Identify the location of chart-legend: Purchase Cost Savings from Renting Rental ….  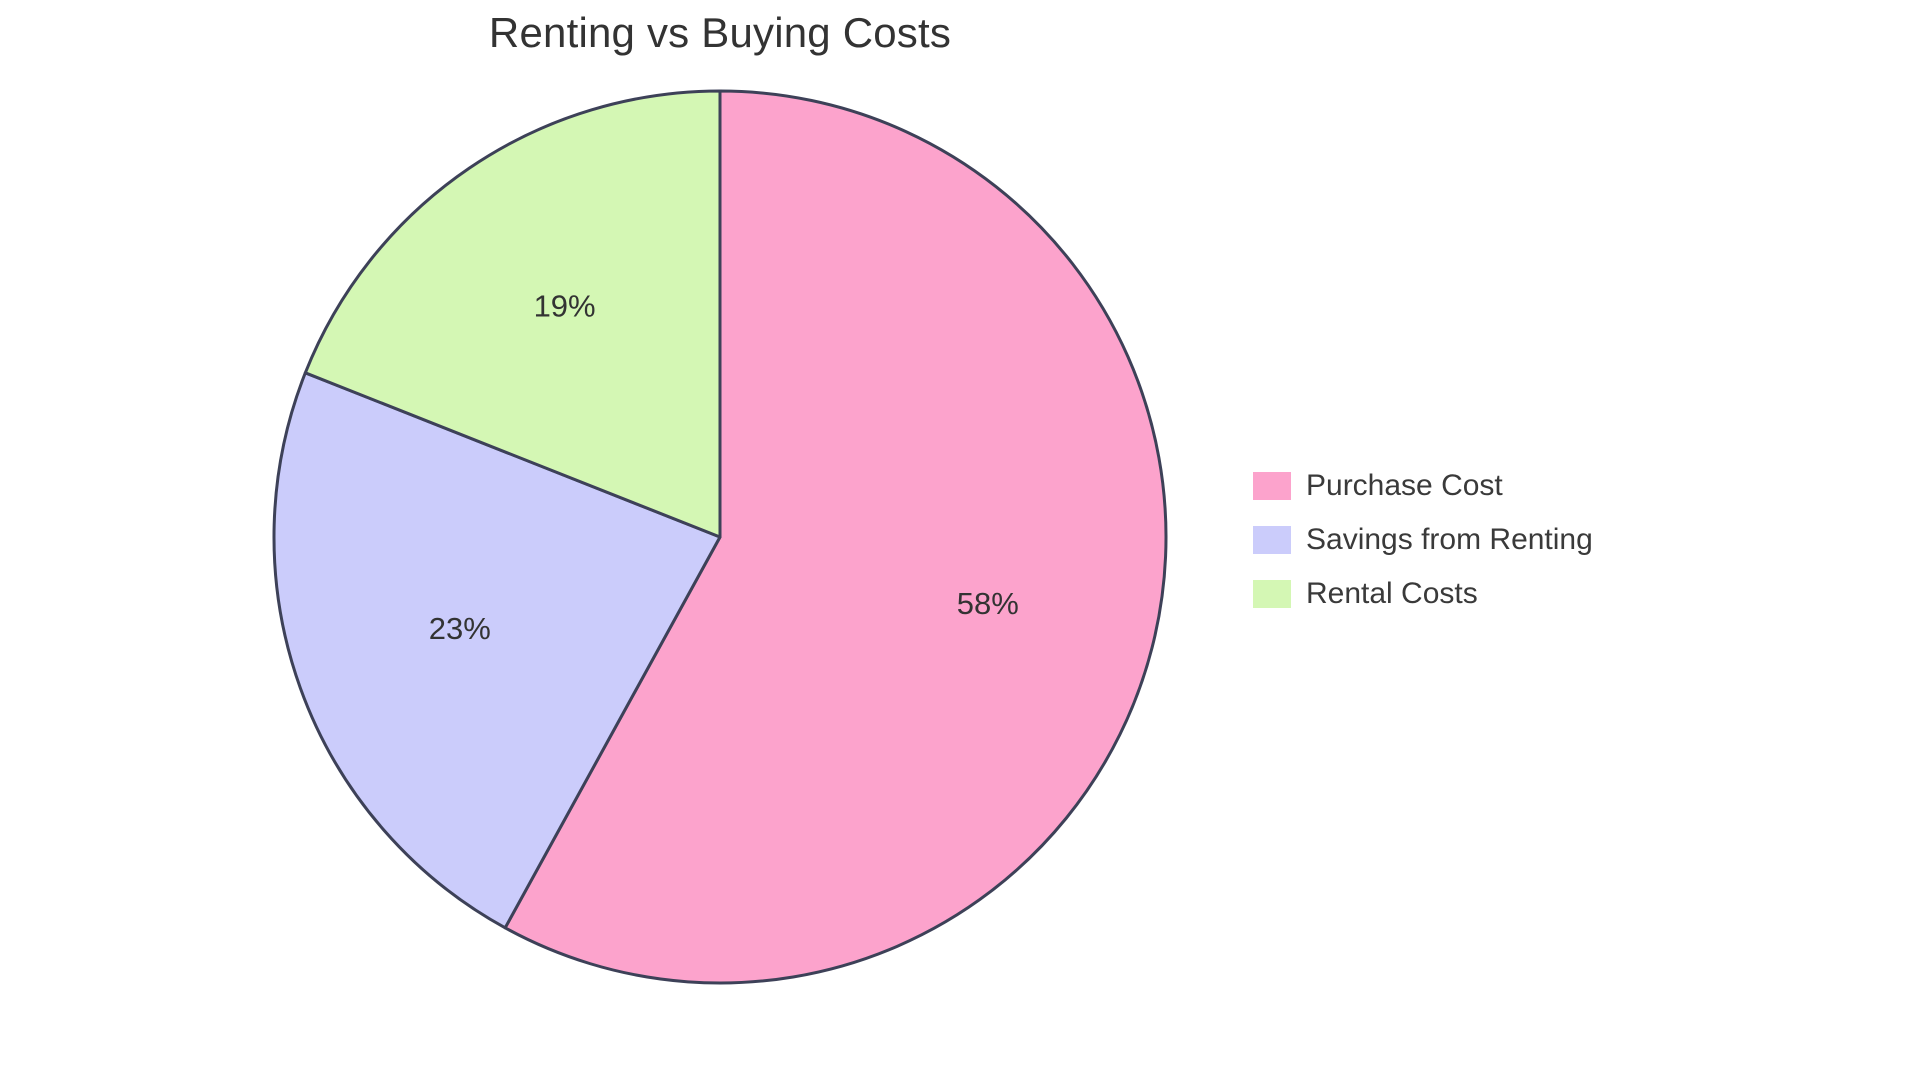
(1423, 540).